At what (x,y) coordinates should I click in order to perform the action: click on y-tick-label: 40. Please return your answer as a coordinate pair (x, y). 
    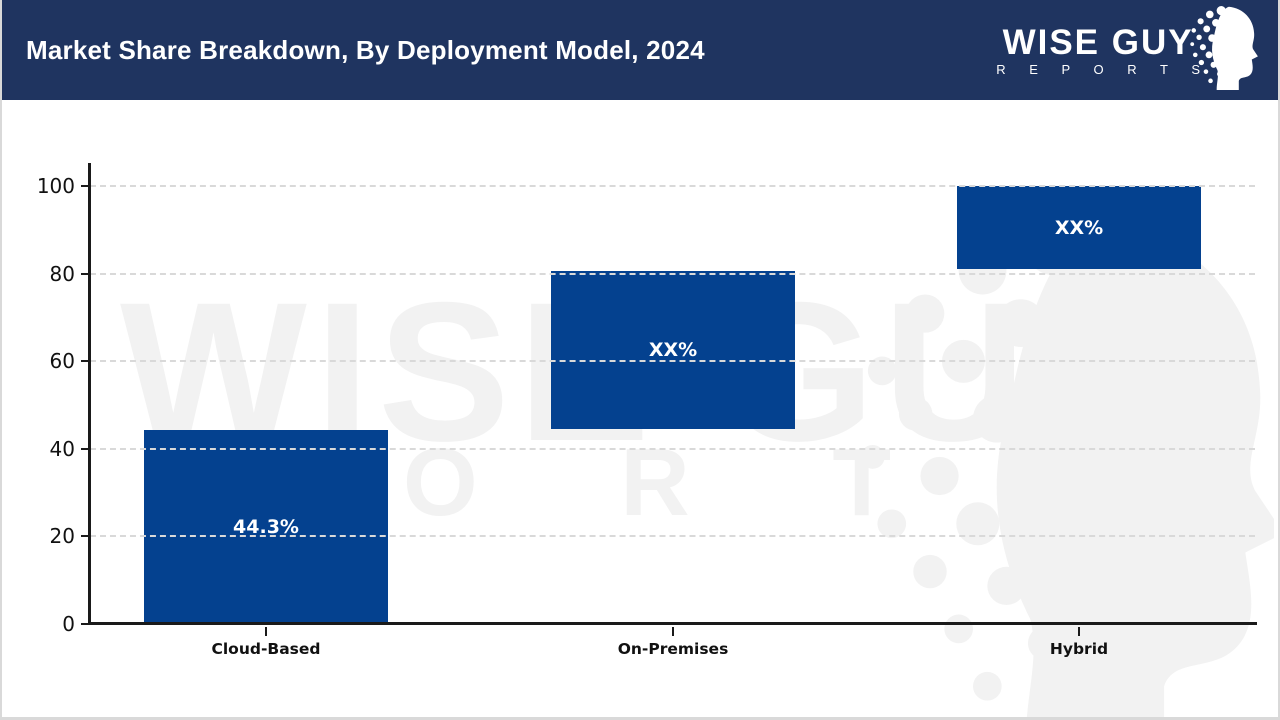
    Looking at the image, I should click on (62, 448).